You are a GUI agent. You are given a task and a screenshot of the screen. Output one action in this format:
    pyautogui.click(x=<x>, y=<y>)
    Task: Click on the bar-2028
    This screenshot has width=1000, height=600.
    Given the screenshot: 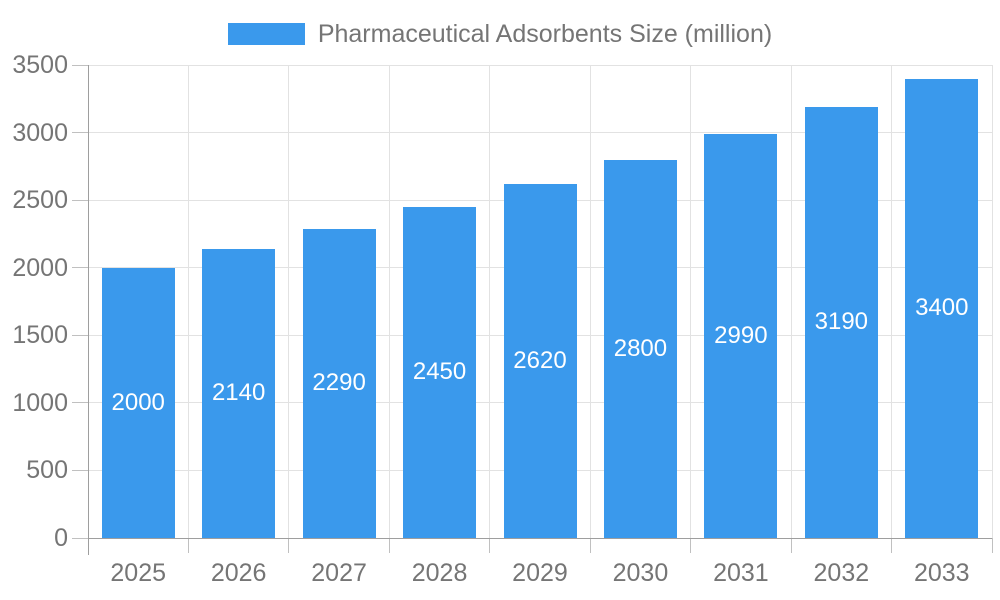 What is the action you would take?
    pyautogui.click(x=440, y=372)
    